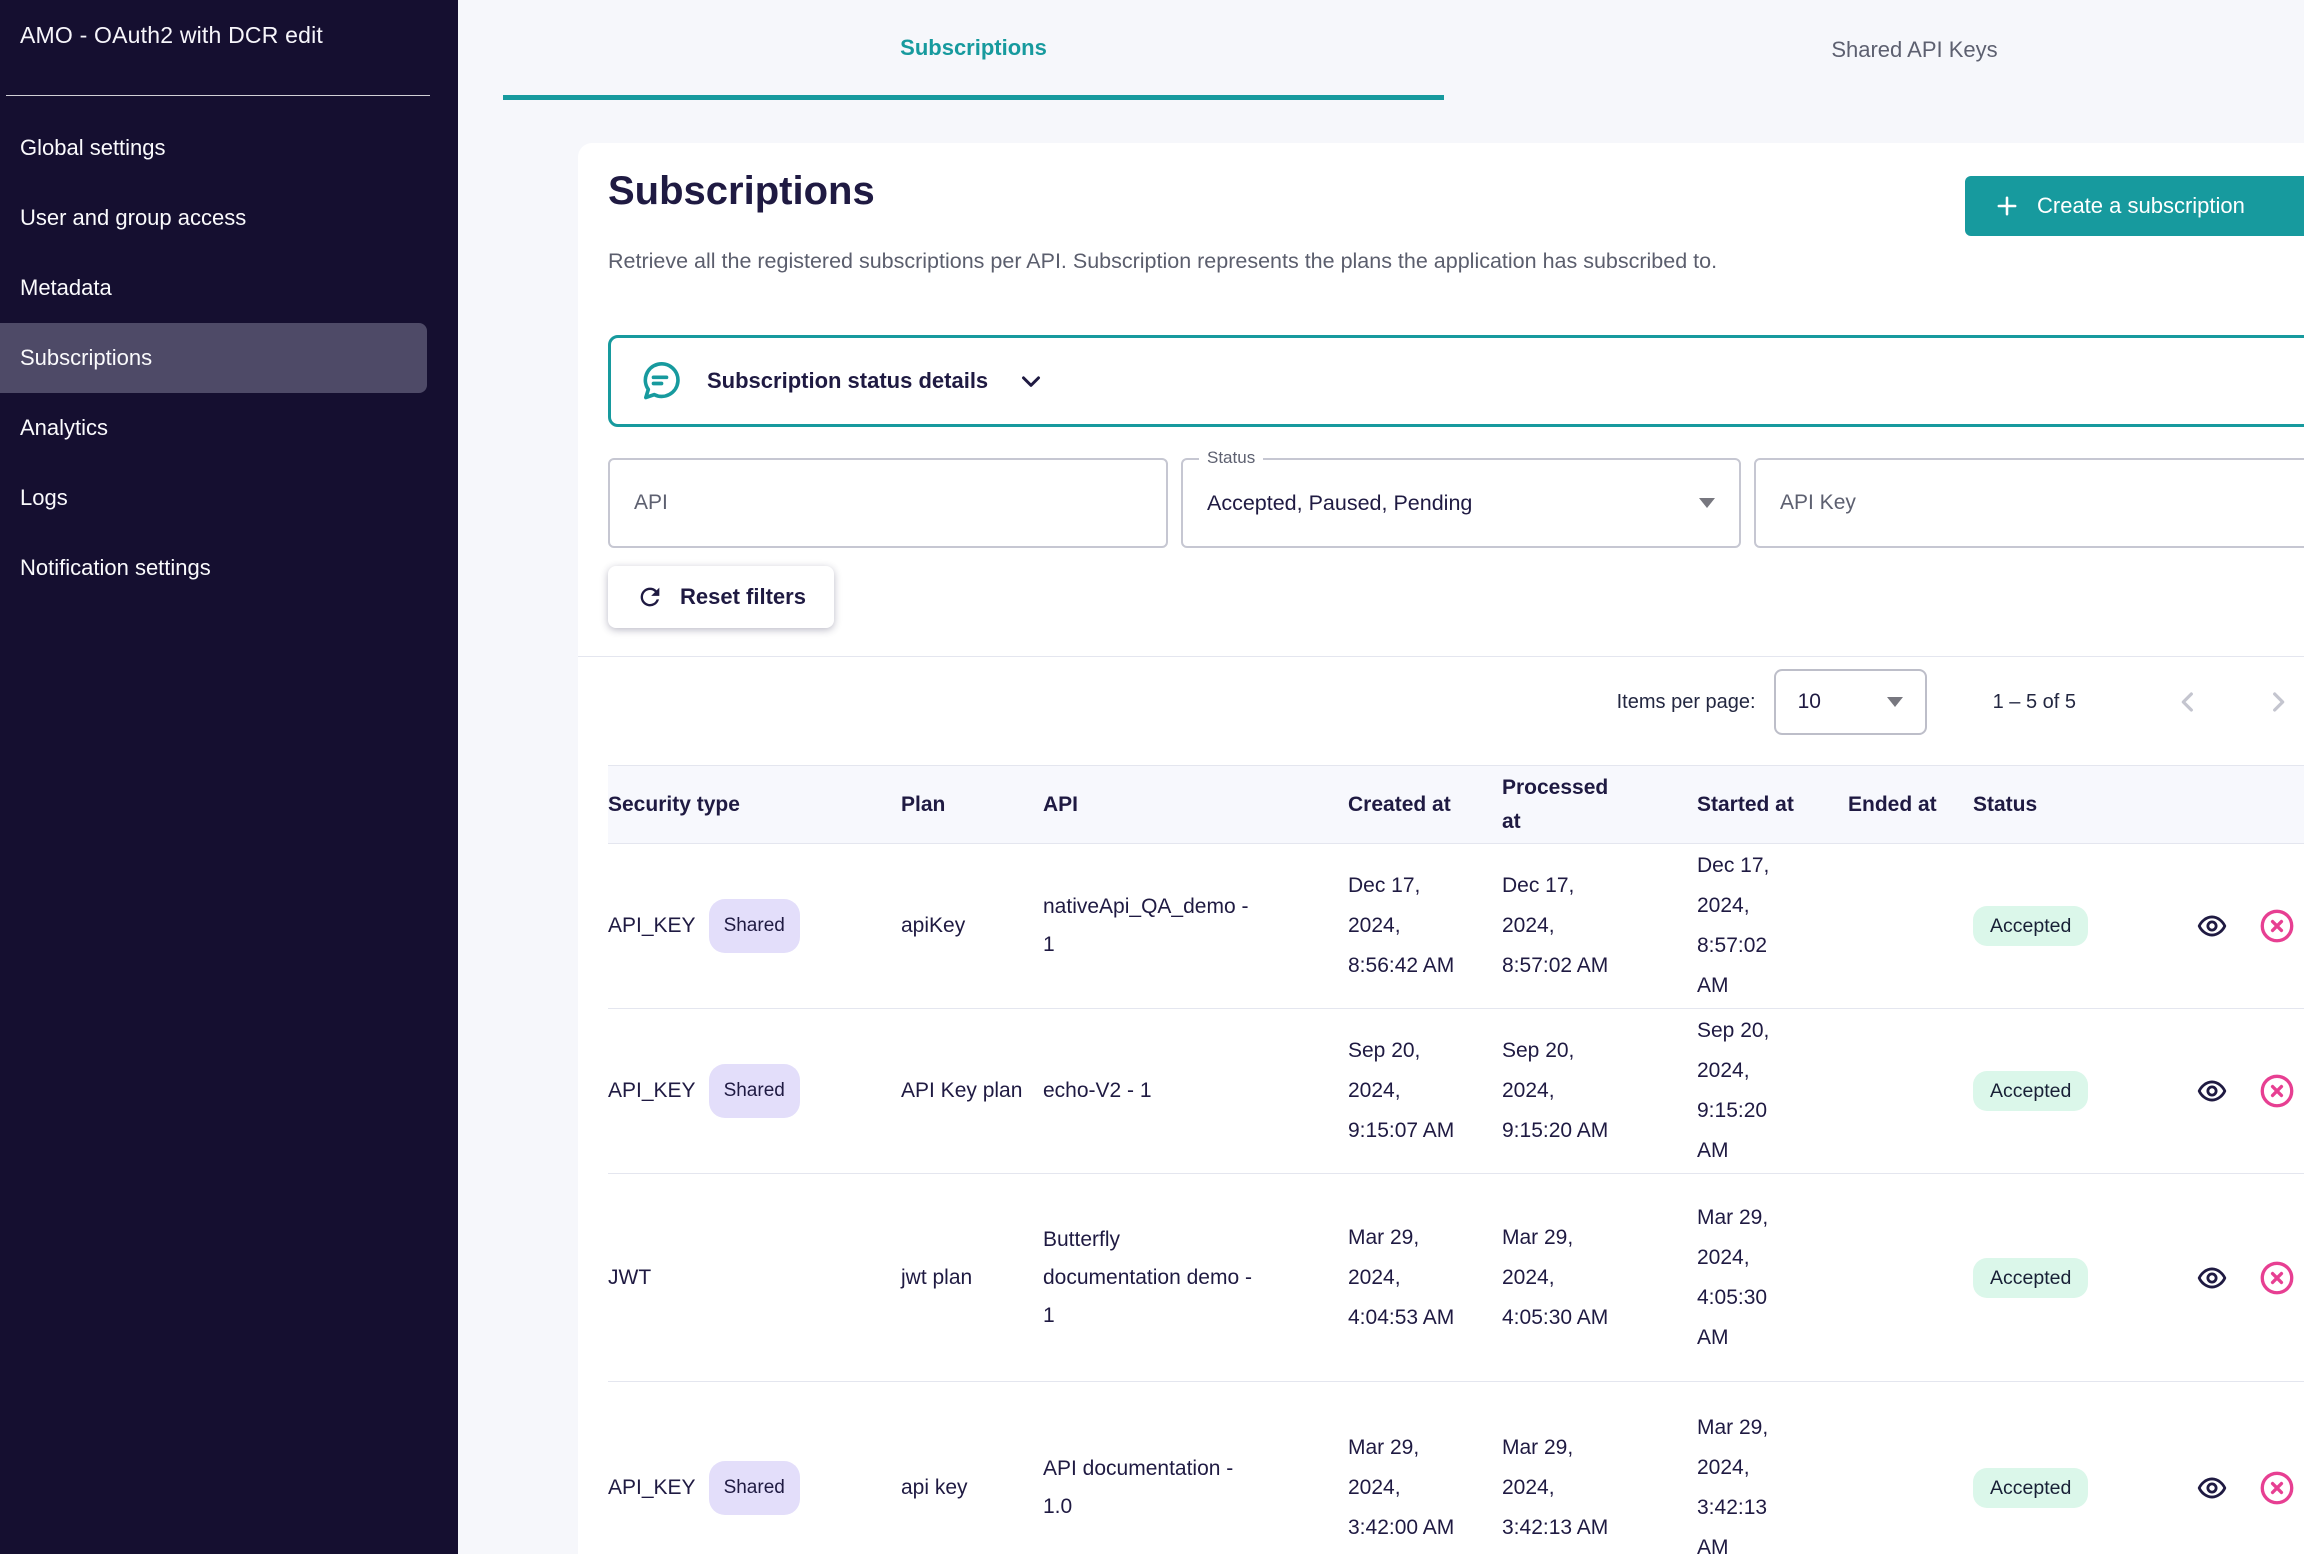  What do you see at coordinates (172, 35) in the screenshot?
I see `application-title: AMO - OAuth2 with DCR edit` at bounding box center [172, 35].